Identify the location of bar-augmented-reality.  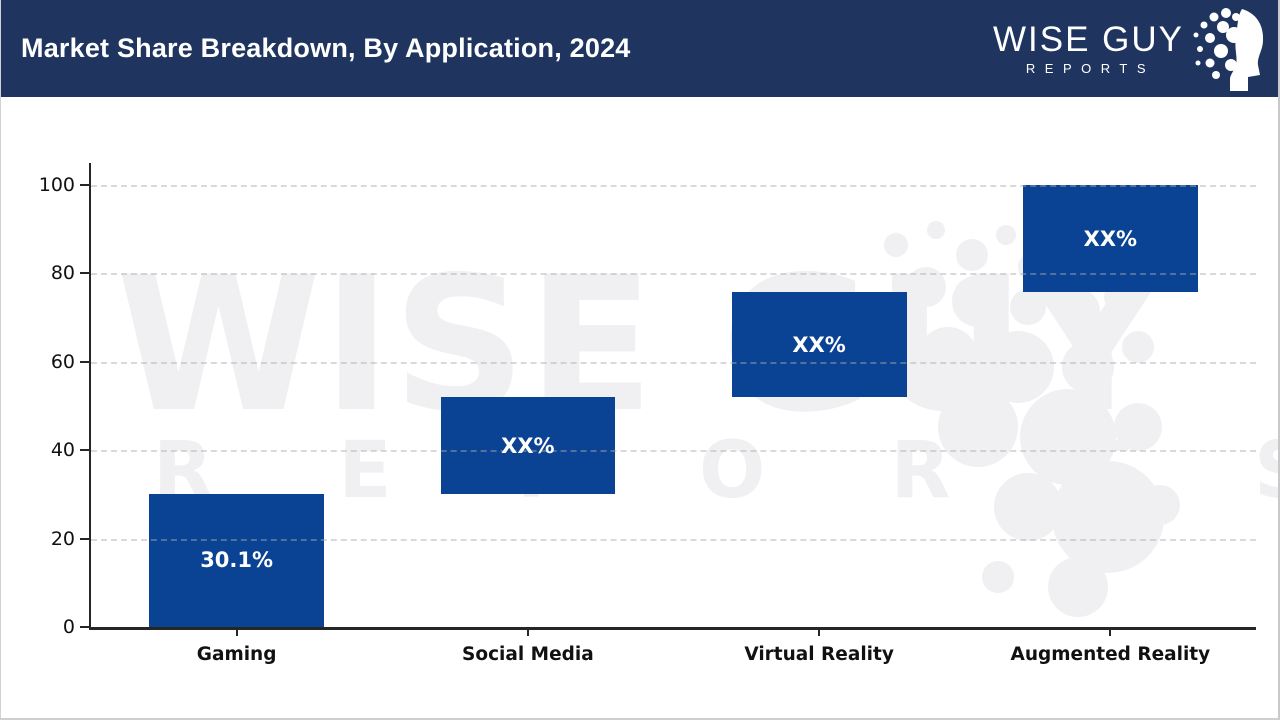
(1110, 239).